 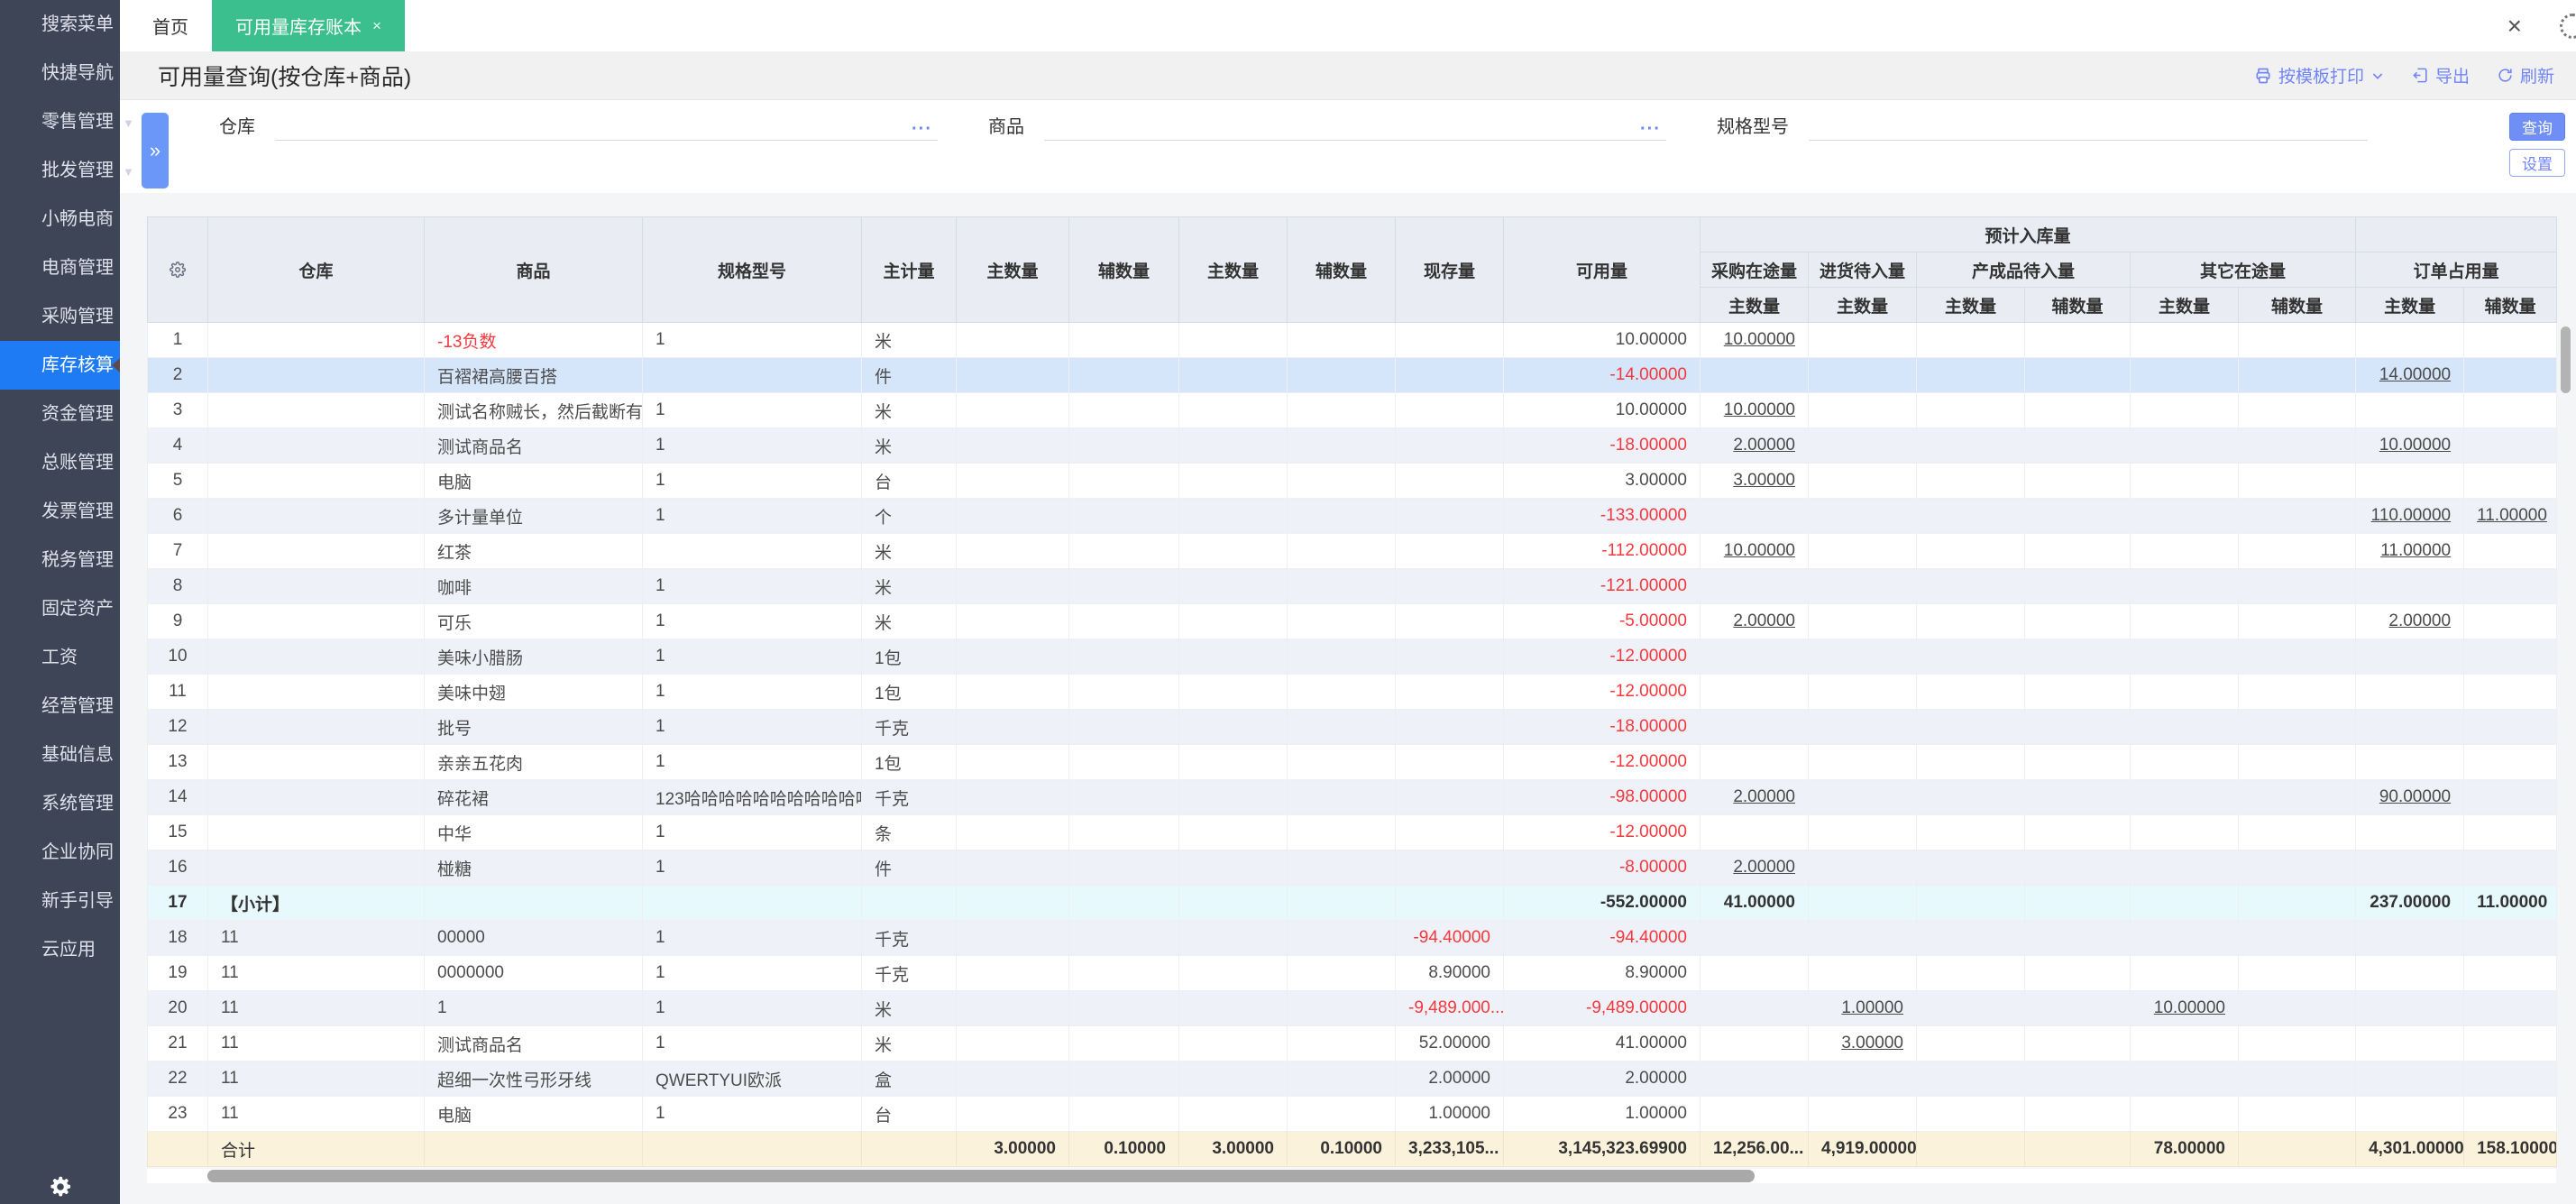 I want to click on header-spec-model: 规格型号, so click(x=752, y=269).